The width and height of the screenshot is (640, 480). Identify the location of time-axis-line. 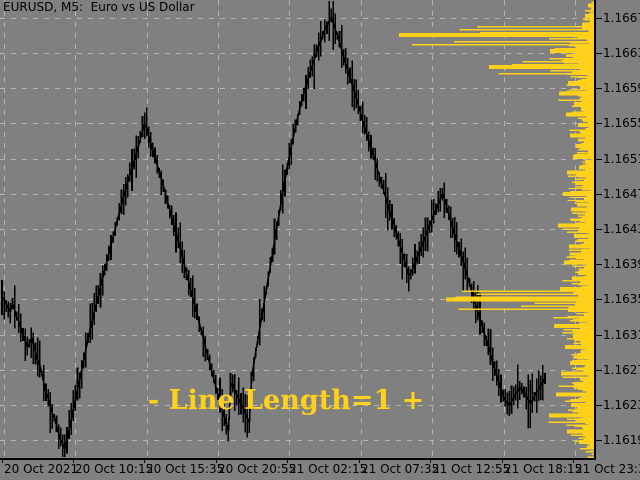
(297, 459).